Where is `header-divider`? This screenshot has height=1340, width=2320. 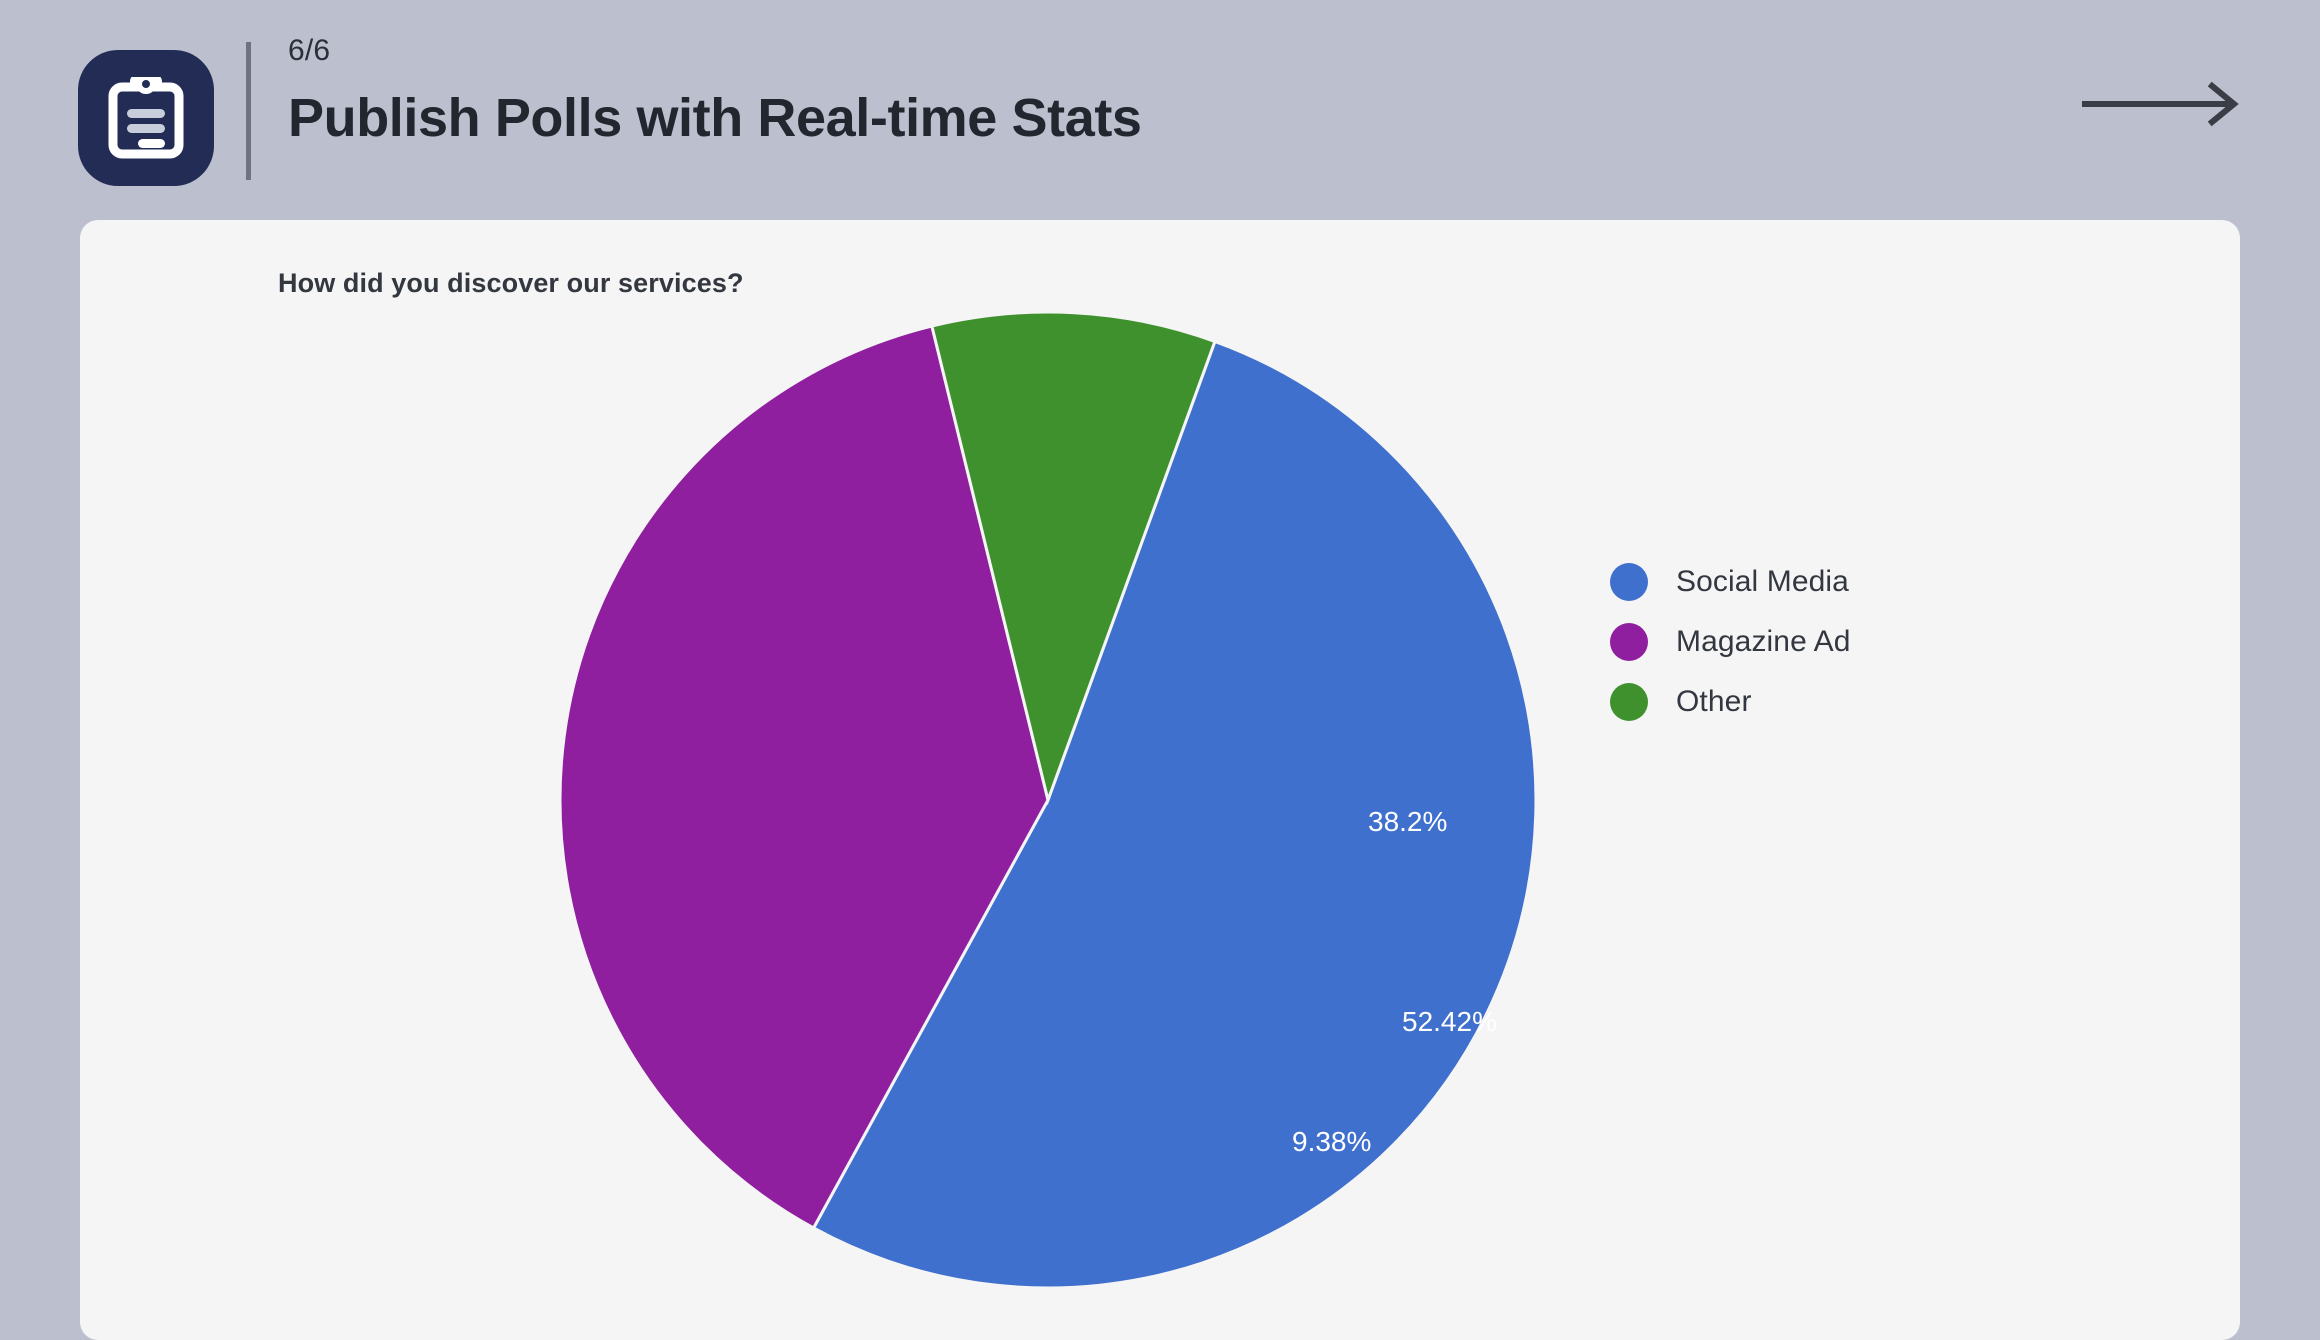
header-divider is located at coordinates (248, 111).